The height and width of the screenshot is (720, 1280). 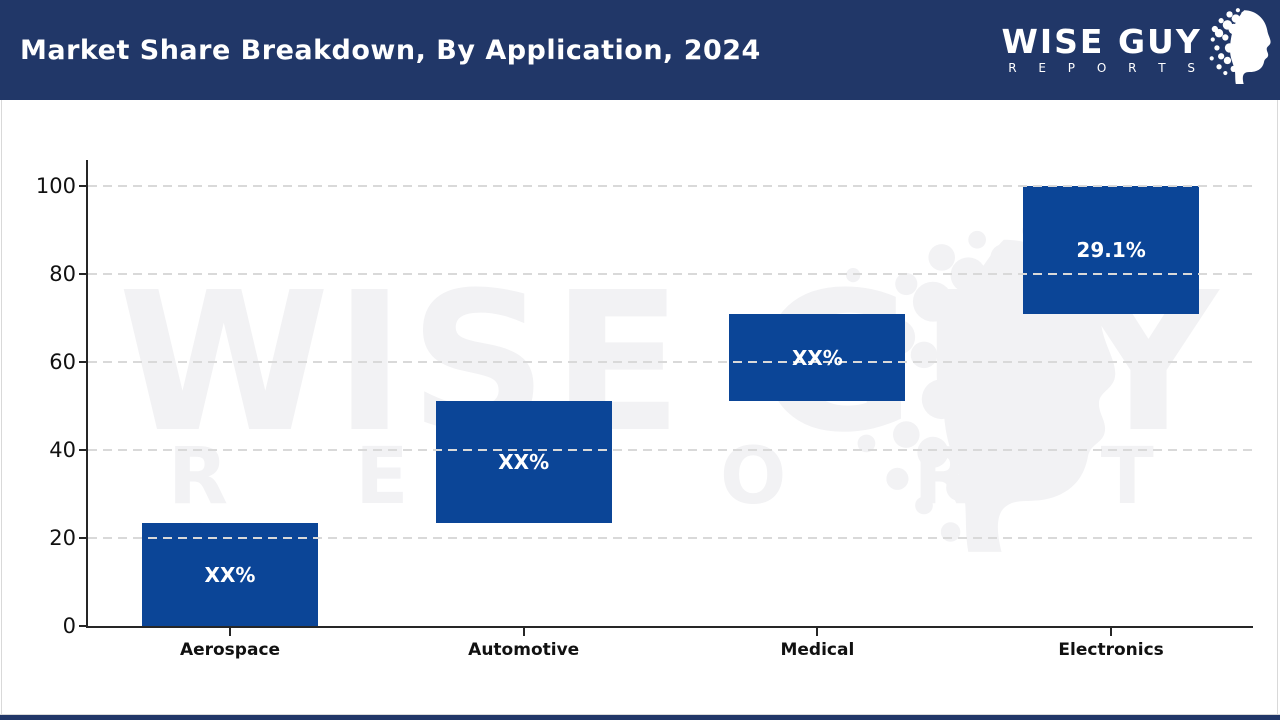 What do you see at coordinates (669, 627) in the screenshot?
I see `x-axis-line` at bounding box center [669, 627].